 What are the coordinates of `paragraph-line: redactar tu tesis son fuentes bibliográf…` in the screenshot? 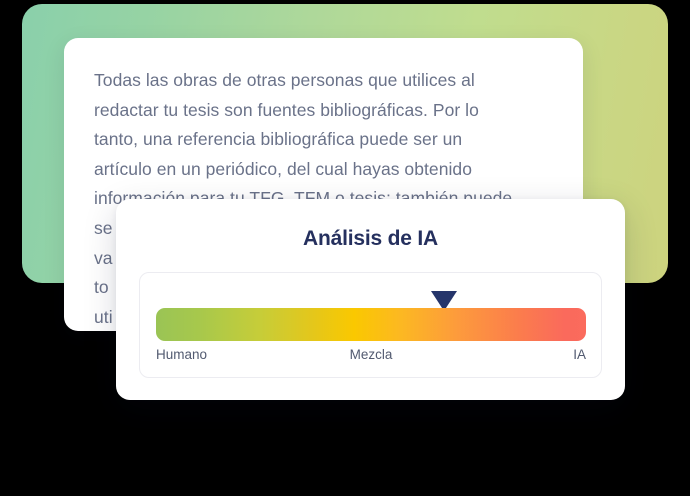 It's located at (286, 109).